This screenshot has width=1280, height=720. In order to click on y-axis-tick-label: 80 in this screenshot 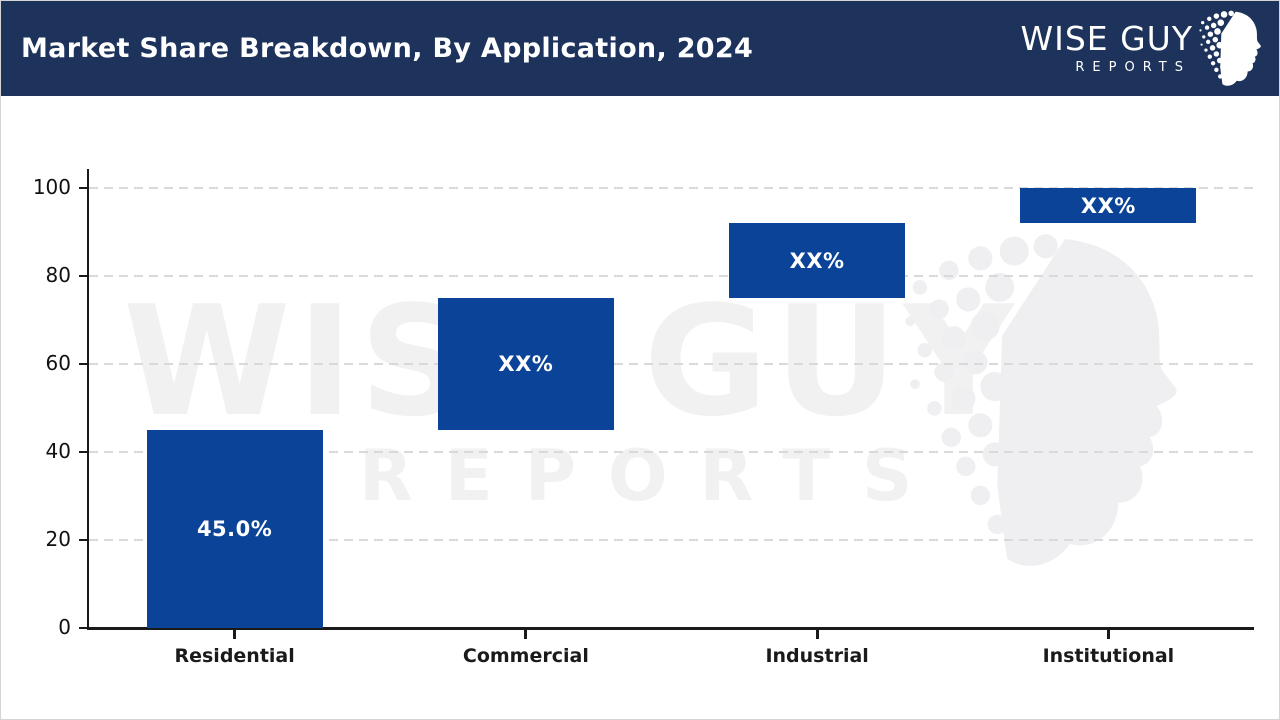, I will do `click(58, 275)`.